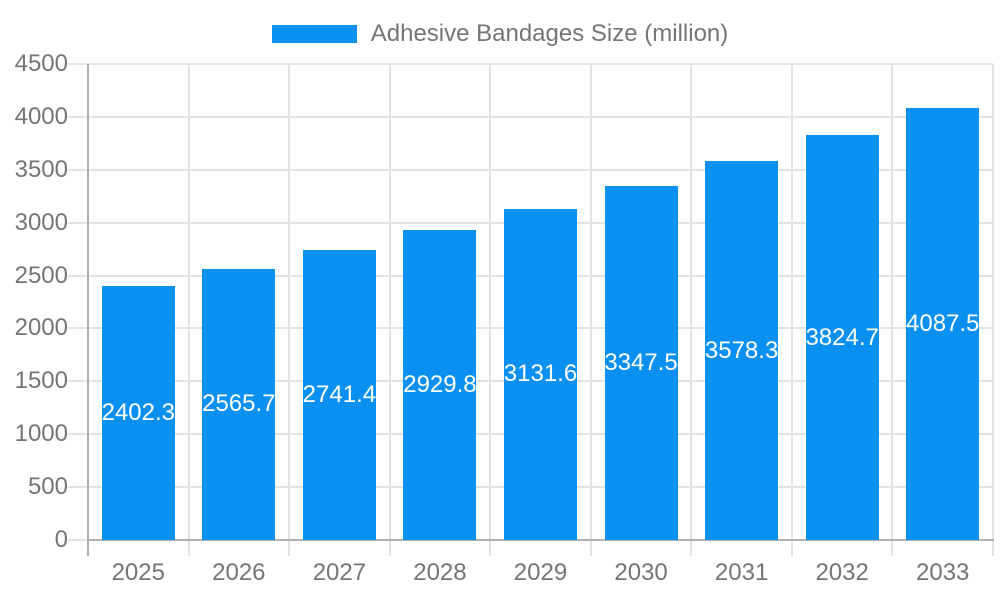 Image resolution: width=1000 pixels, height=600 pixels. Describe the element at coordinates (41, 434) in the screenshot. I see `y-tick-label: 1000` at that location.